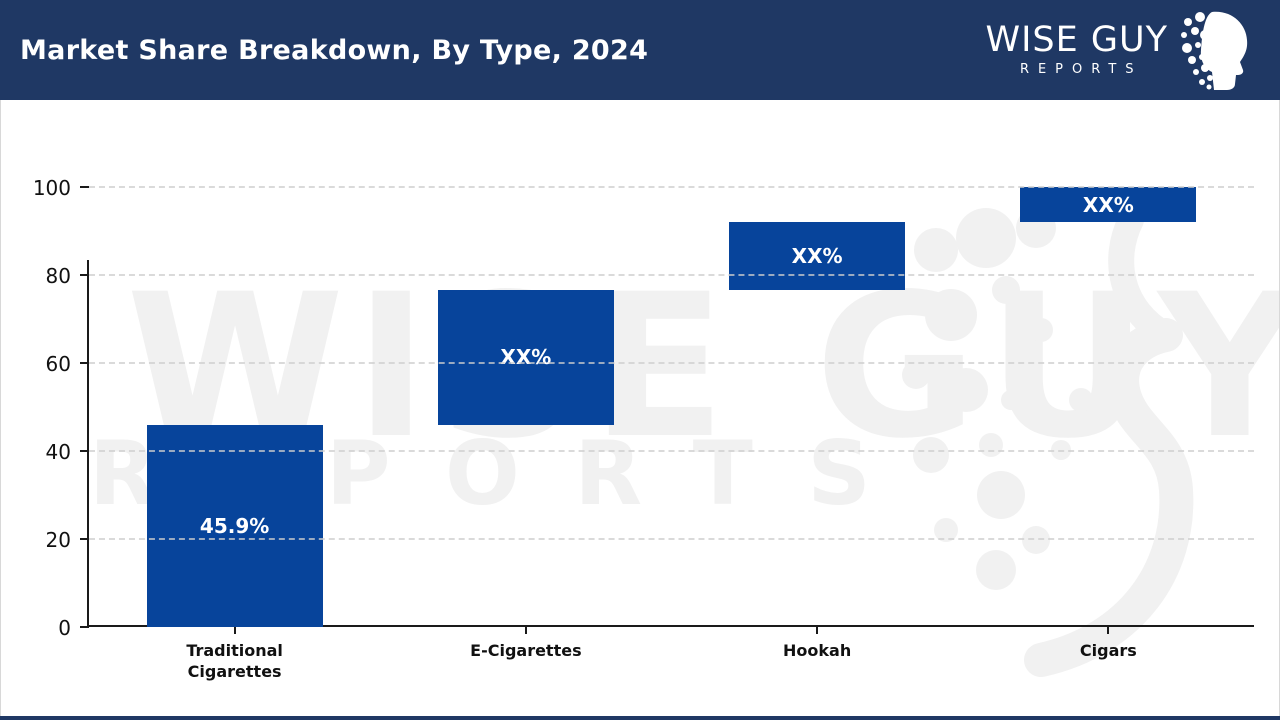 The width and height of the screenshot is (1280, 720). Describe the element at coordinates (88, 443) in the screenshot. I see `y-axis-spine` at that location.